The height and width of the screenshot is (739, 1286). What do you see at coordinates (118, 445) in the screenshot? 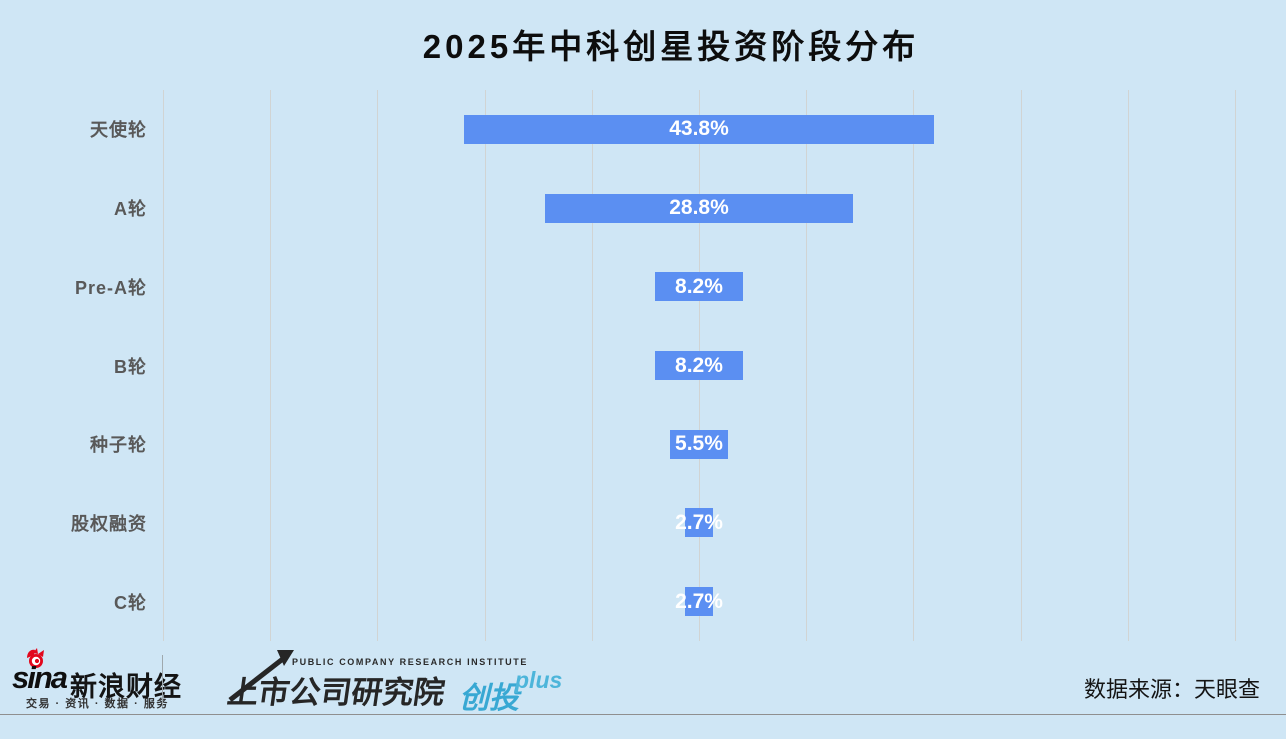
I see `category-label: 种子轮` at bounding box center [118, 445].